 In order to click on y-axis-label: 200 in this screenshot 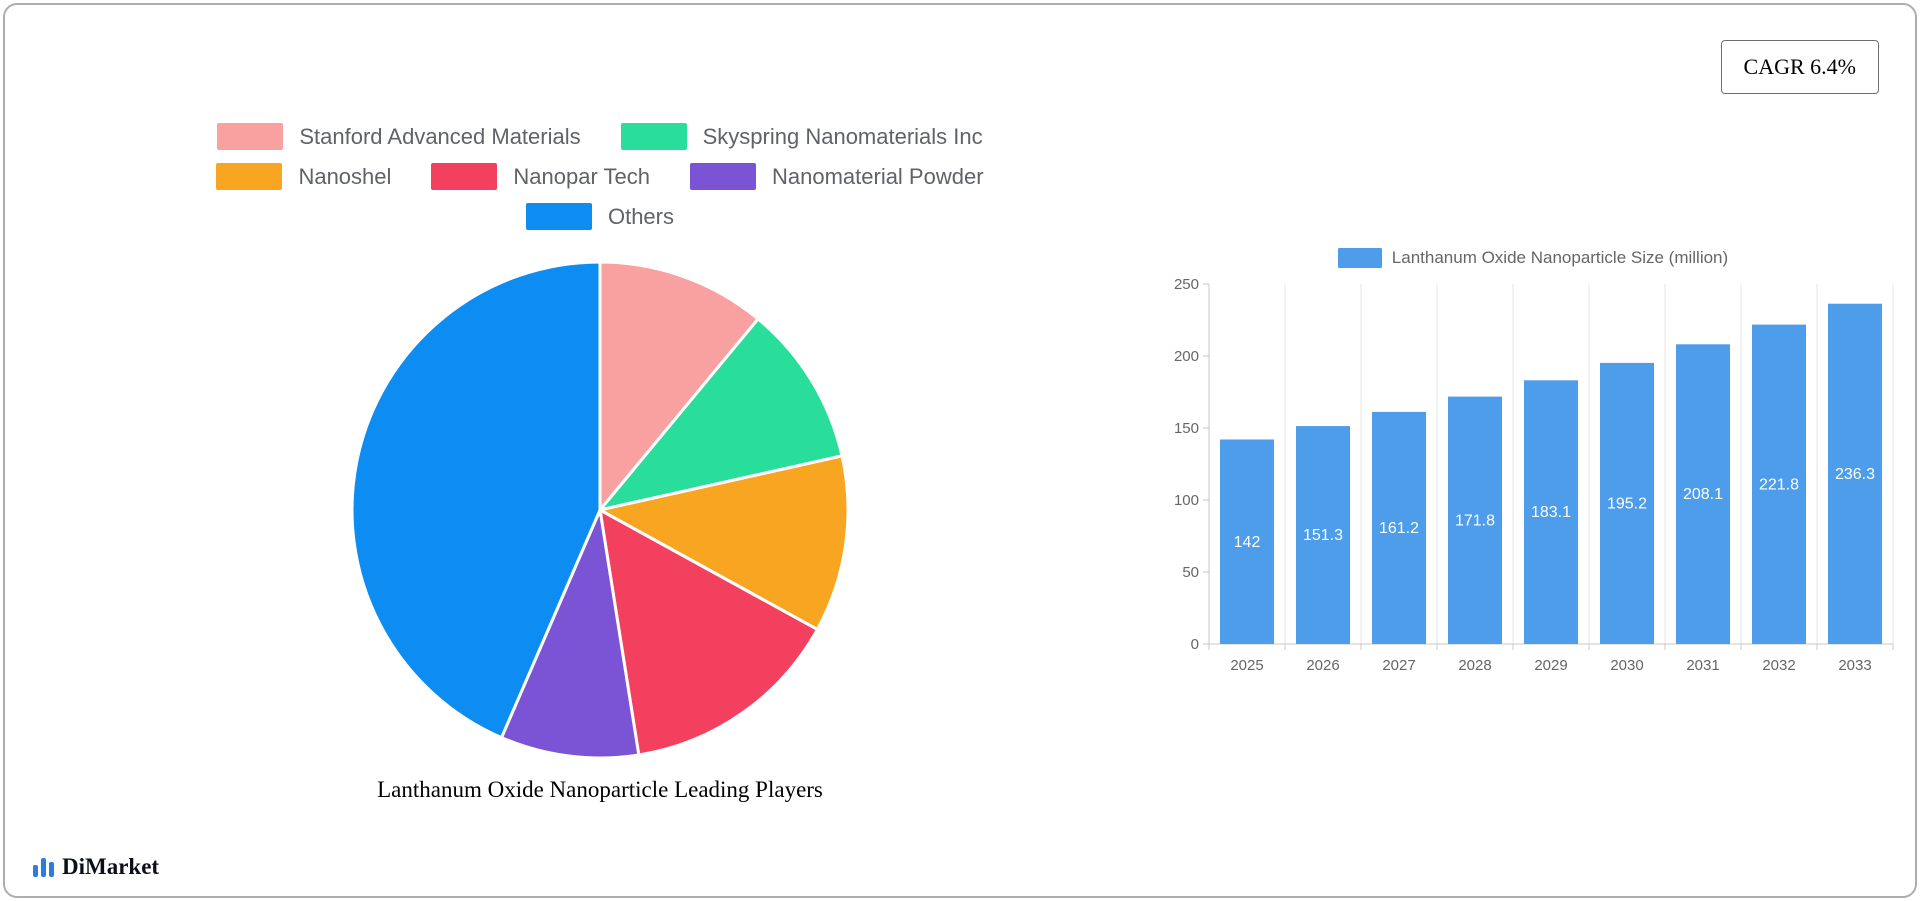, I will do `click(1186, 356)`.